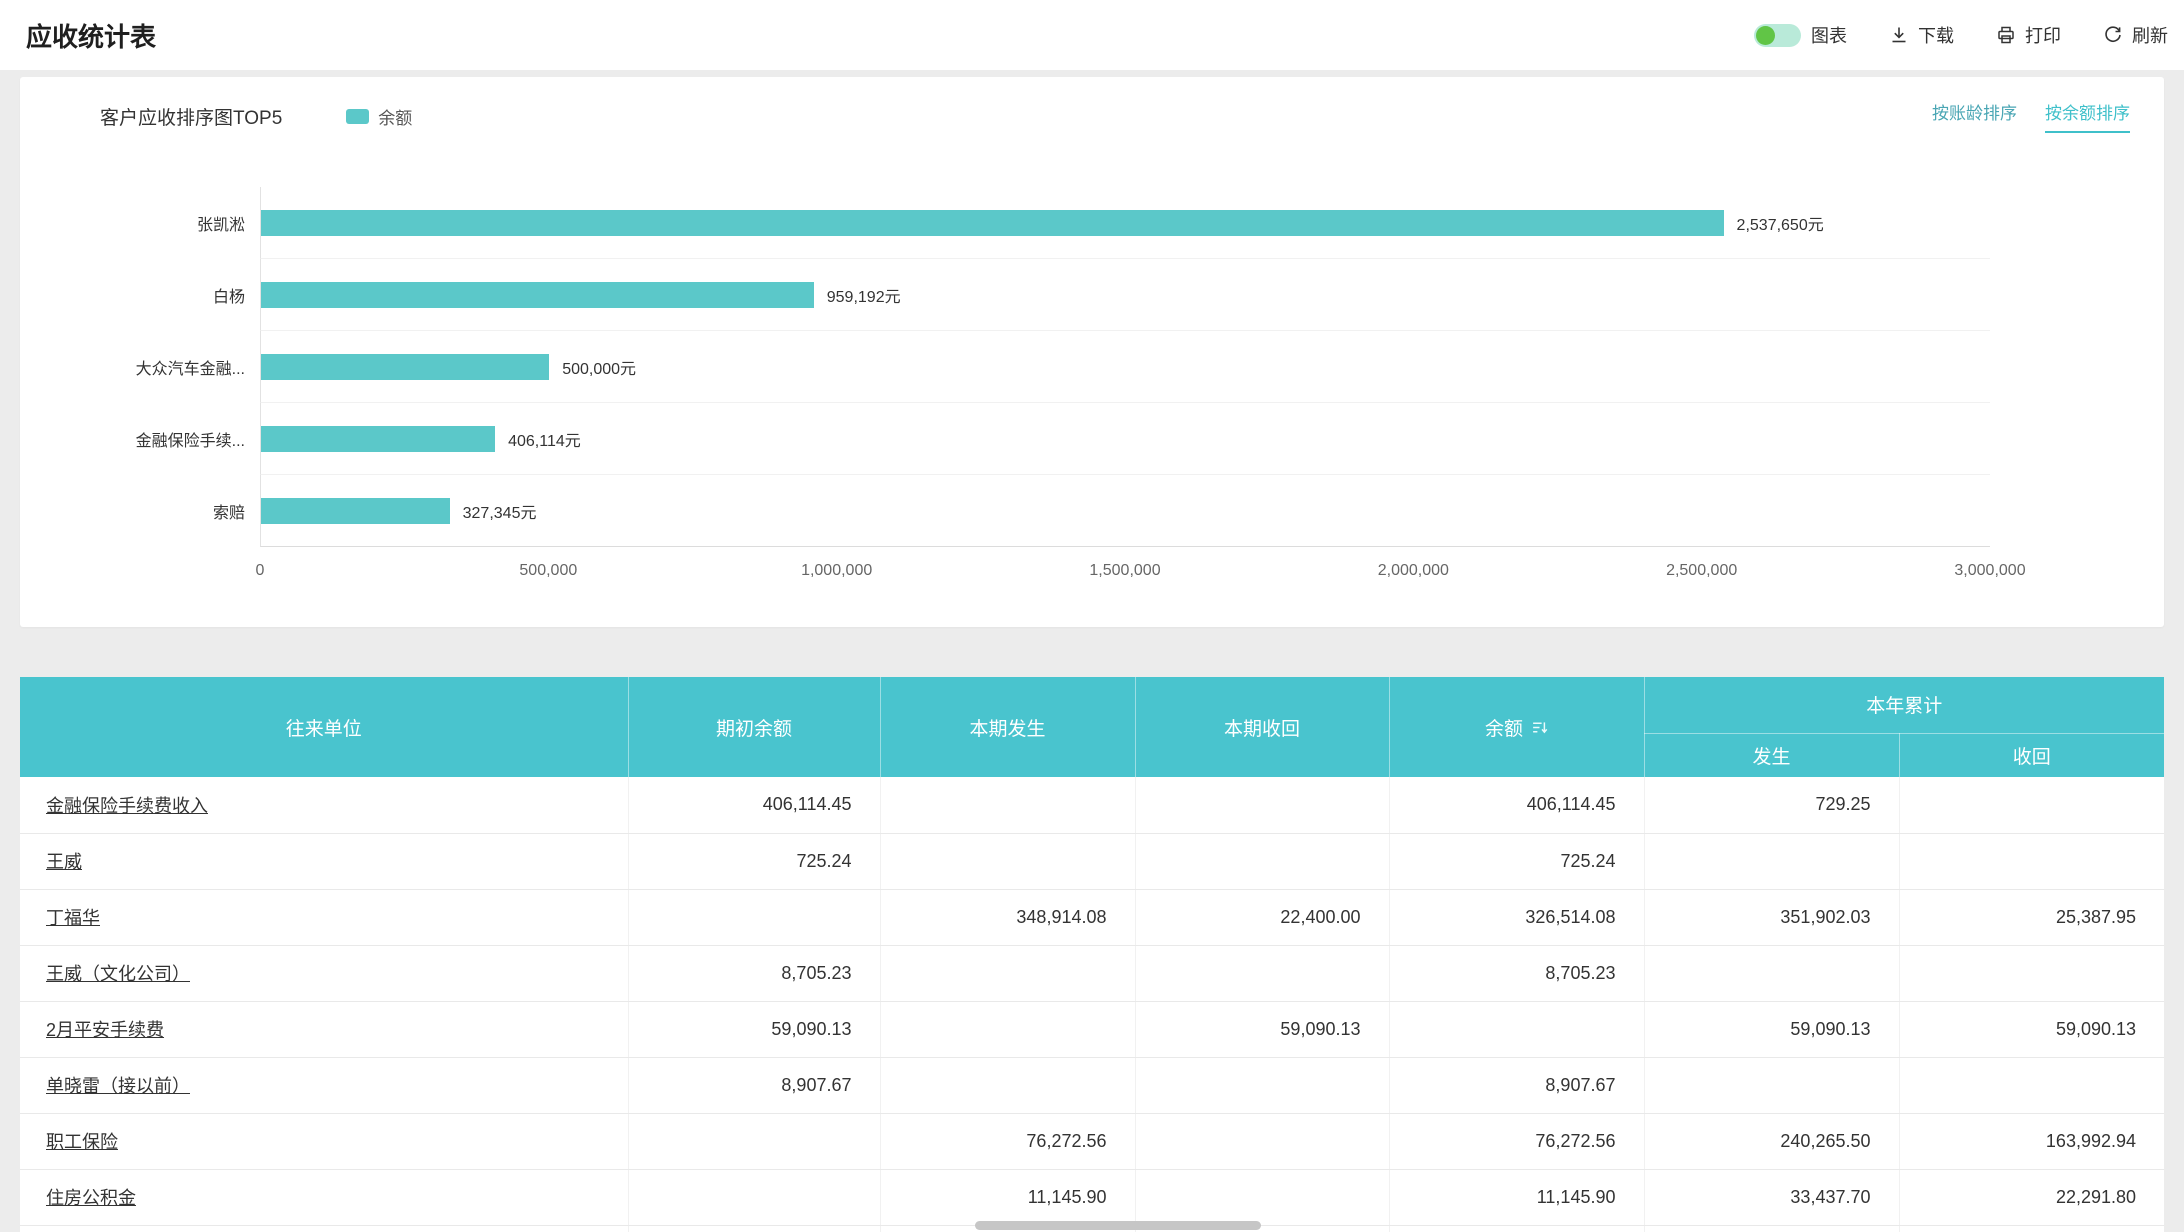 The image size is (2184, 1232). Describe the element at coordinates (2032, 1029) in the screenshot. I see `cell-ytd_recovered: 59,090.13` at that location.